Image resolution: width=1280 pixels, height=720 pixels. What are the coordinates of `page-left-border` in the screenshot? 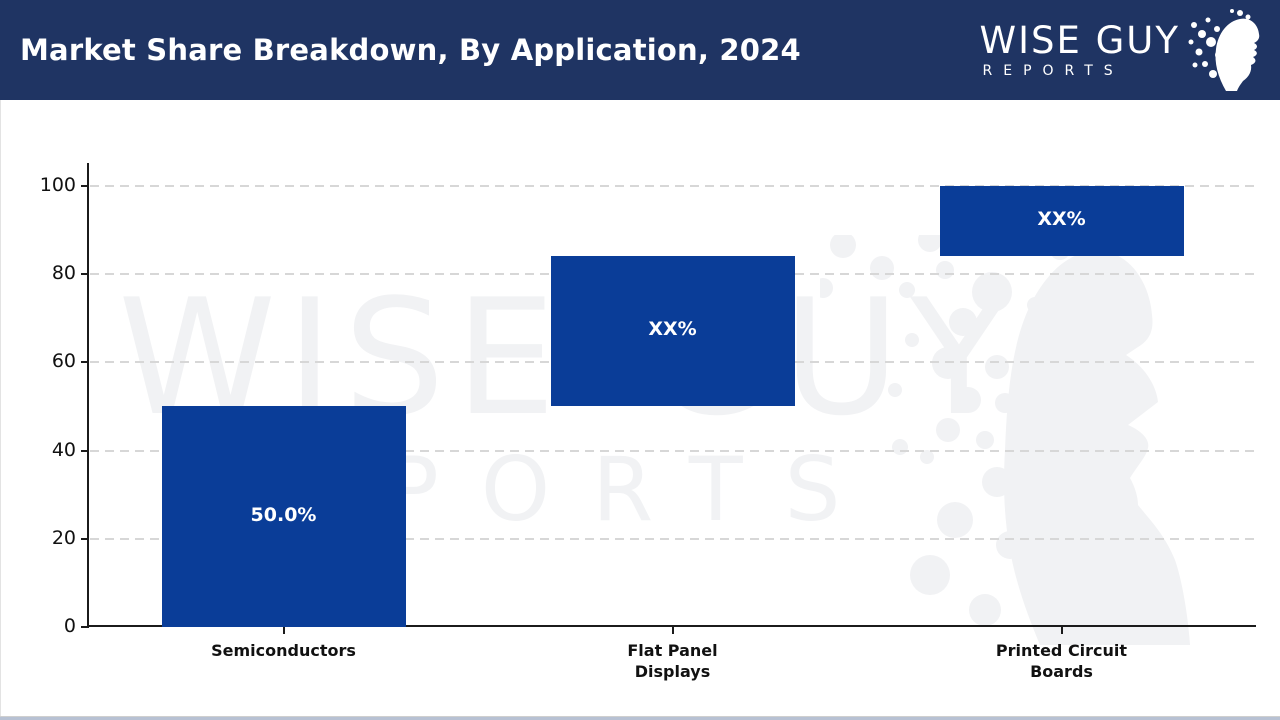 It's located at (0, 408).